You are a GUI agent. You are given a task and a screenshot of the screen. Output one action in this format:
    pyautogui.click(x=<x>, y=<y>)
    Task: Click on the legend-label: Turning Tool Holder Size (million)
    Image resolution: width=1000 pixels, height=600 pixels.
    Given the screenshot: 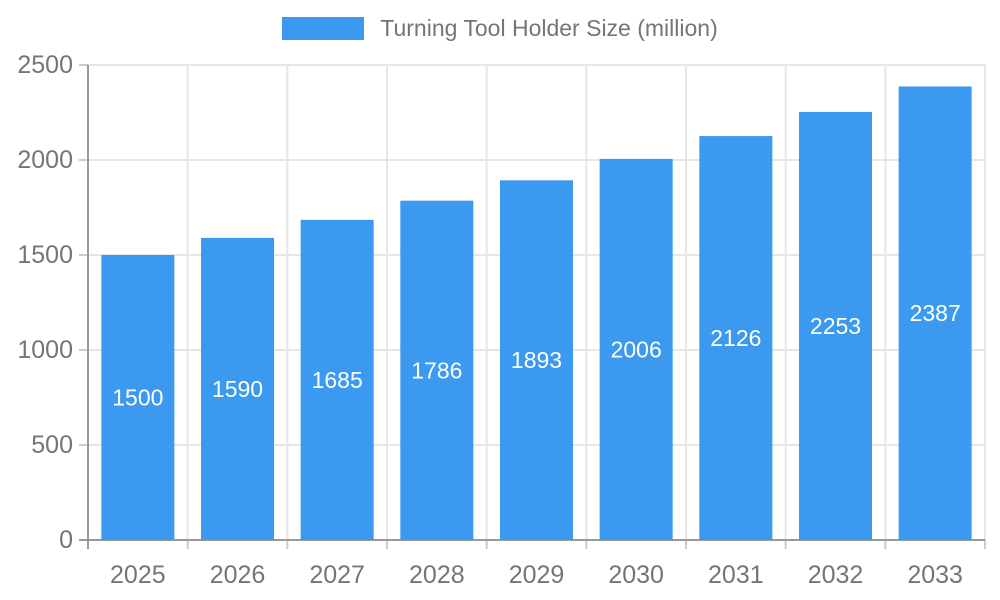 What is the action you would take?
    pyautogui.click(x=549, y=28)
    